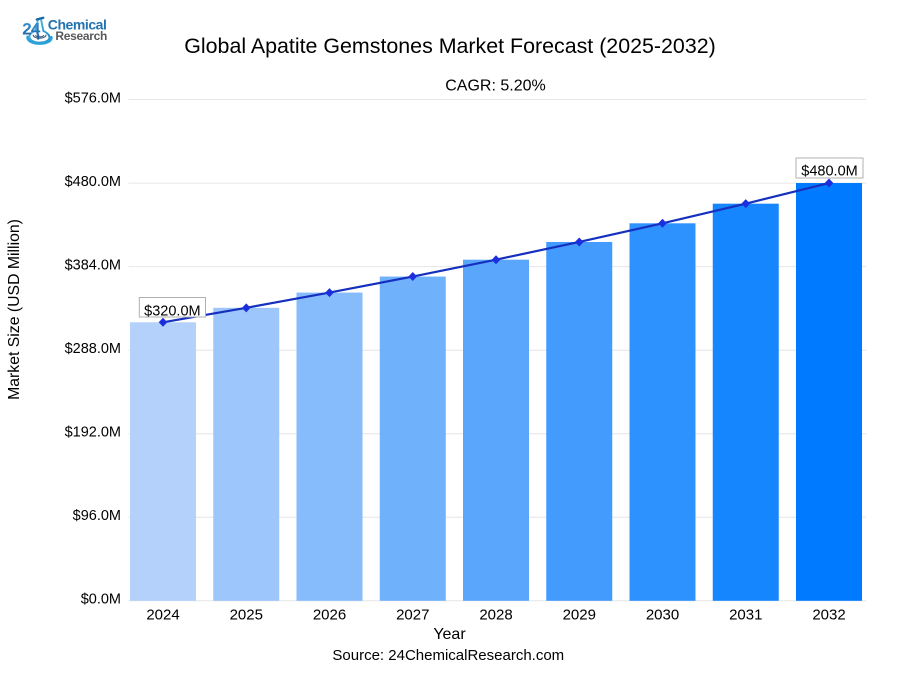  What do you see at coordinates (14, 309) in the screenshot?
I see `svg-text: Market Size (USD Million)` at bounding box center [14, 309].